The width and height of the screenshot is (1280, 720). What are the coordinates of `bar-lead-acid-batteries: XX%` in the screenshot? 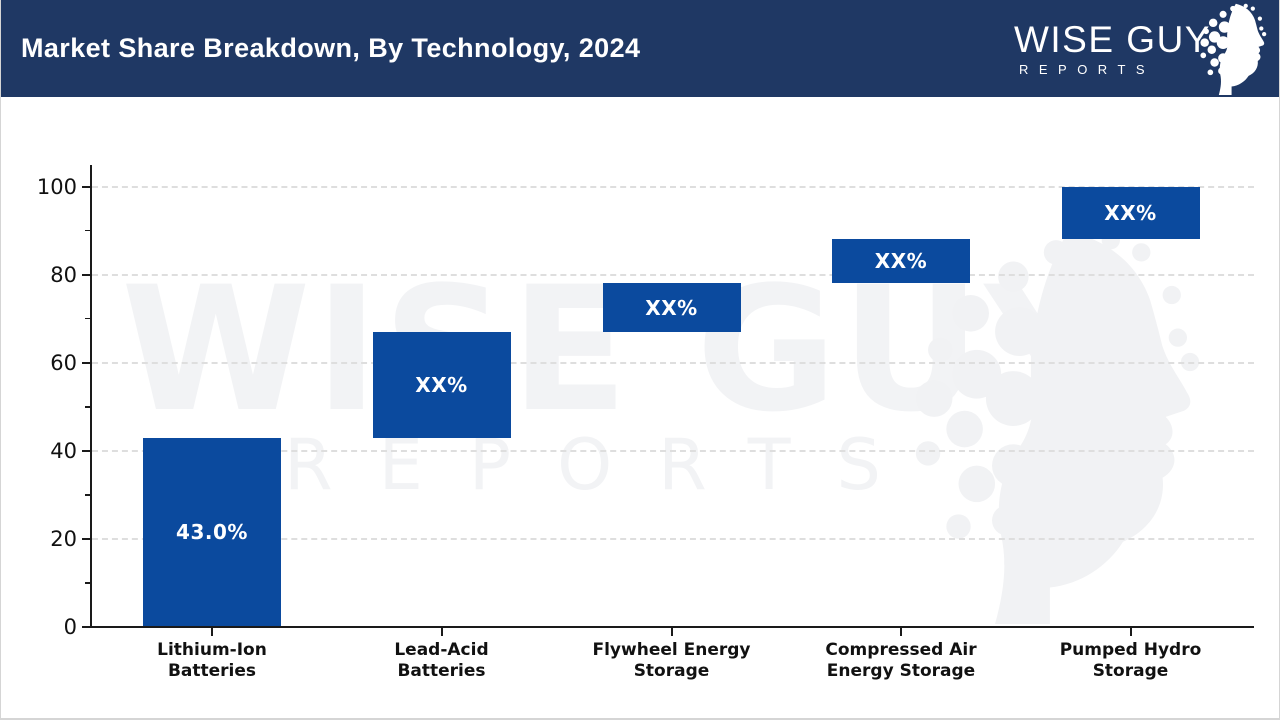 It's located at (441, 384).